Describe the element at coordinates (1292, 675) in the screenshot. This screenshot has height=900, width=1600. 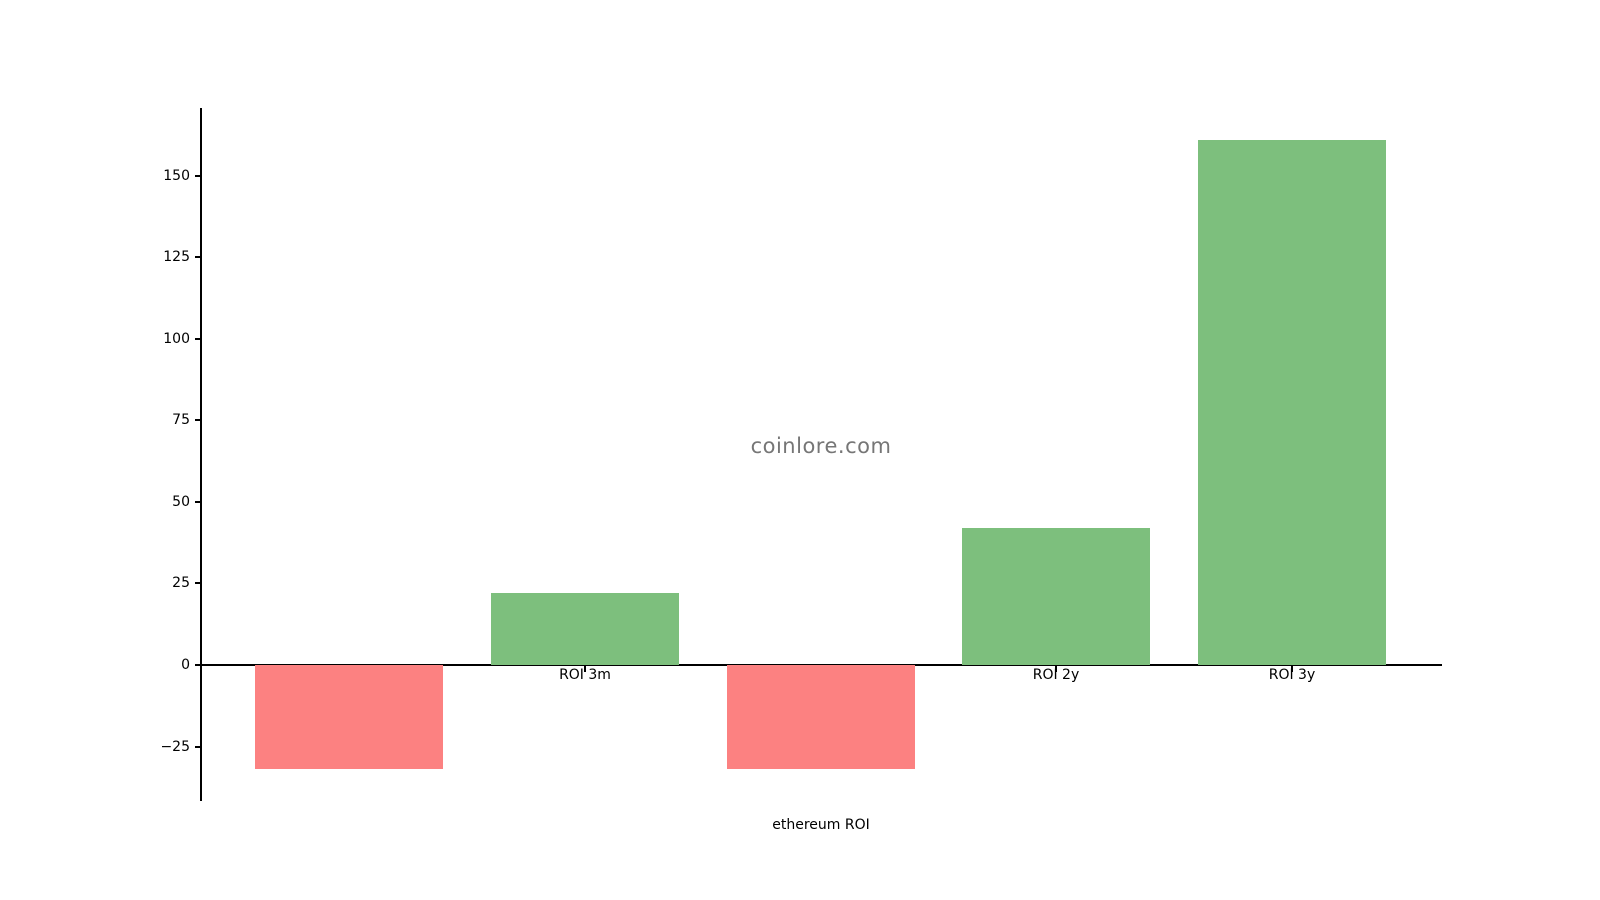
I see `x-tick-label: ROI 3y` at that location.